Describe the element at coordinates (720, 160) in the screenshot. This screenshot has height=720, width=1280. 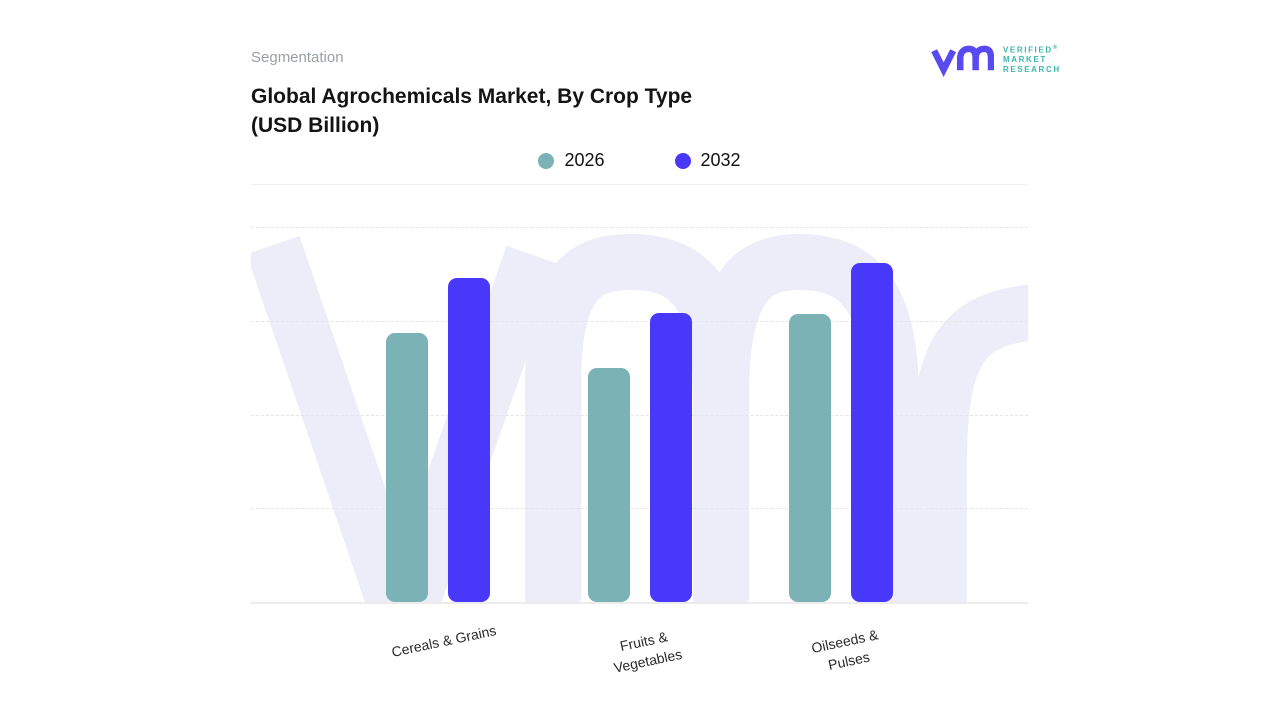
I see `legend-label-2032: 2032` at that location.